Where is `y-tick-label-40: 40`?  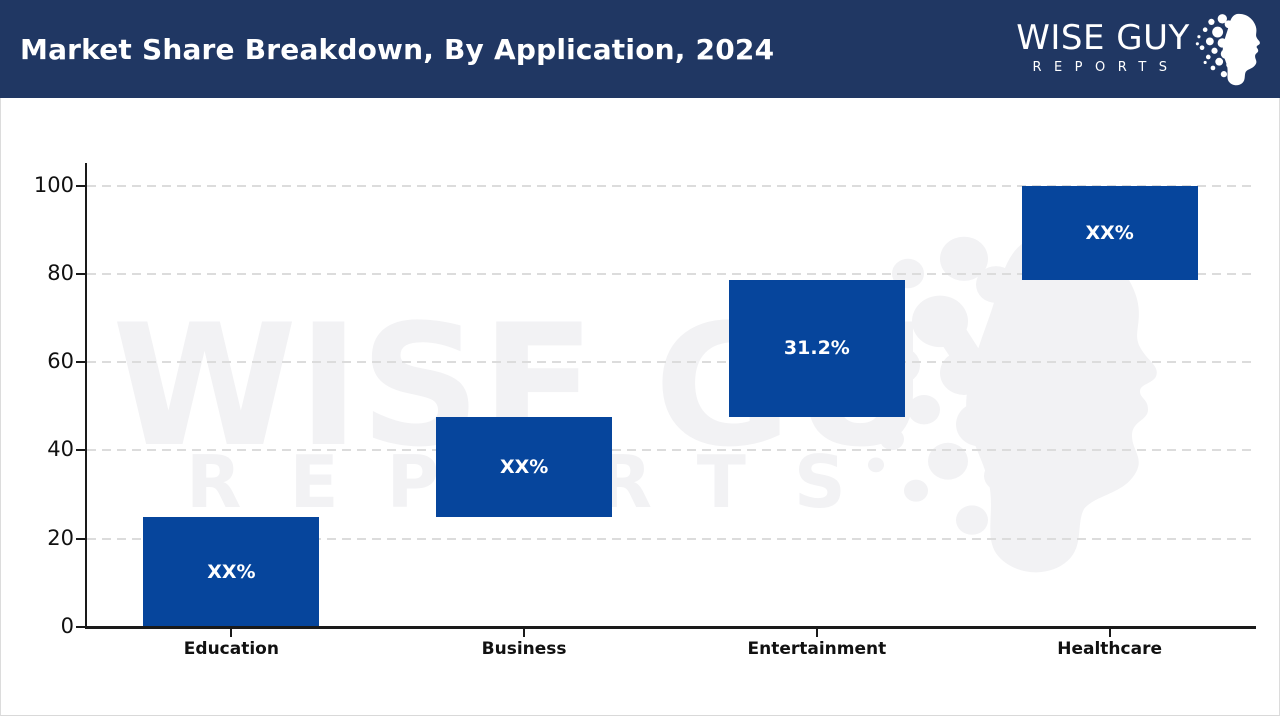 y-tick-label-40: 40 is located at coordinates (60, 449).